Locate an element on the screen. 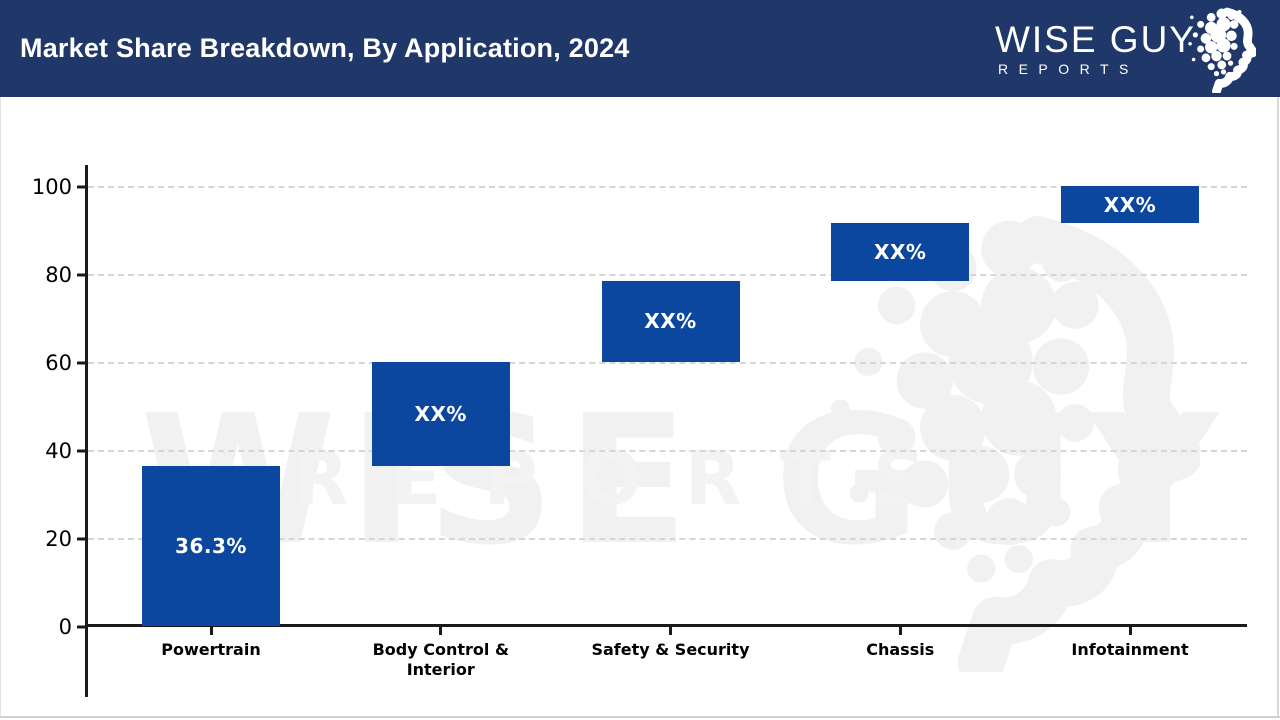  y-axis-spine is located at coordinates (86, 431).